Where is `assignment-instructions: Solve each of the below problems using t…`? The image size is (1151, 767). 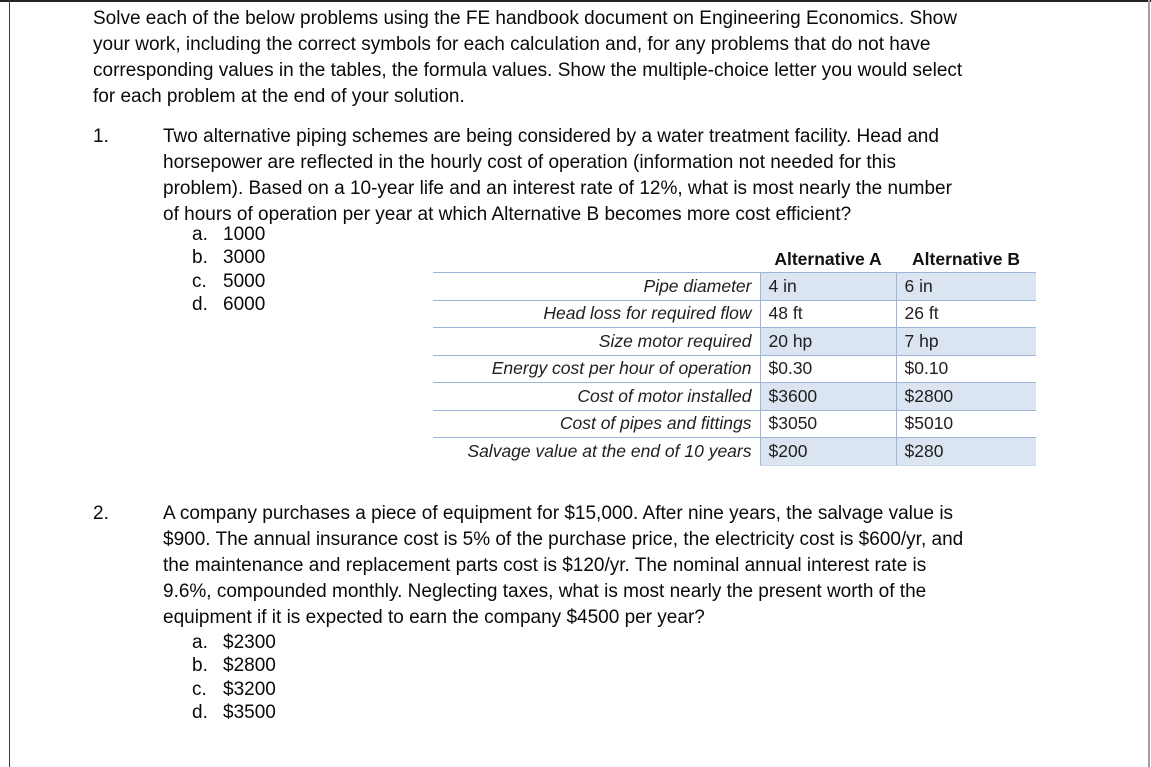 assignment-instructions: Solve each of the below problems using t… is located at coordinates (527, 58).